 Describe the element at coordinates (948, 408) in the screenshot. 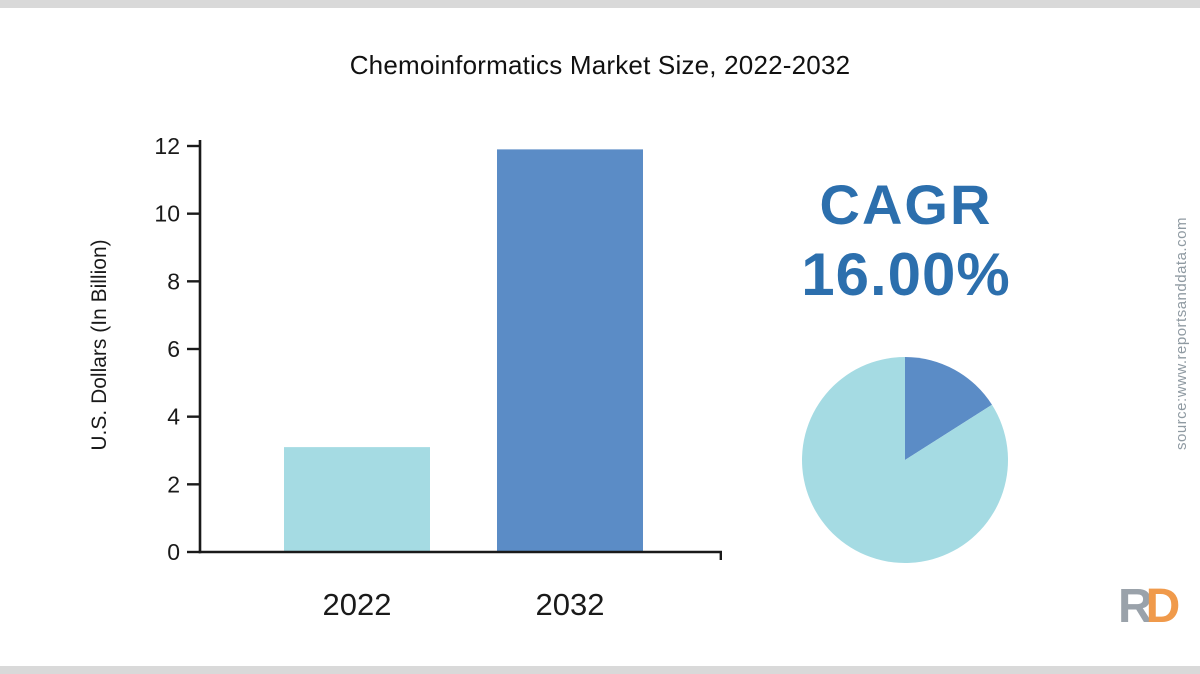

I see `pie-slice-cagr-highlight-slice` at that location.